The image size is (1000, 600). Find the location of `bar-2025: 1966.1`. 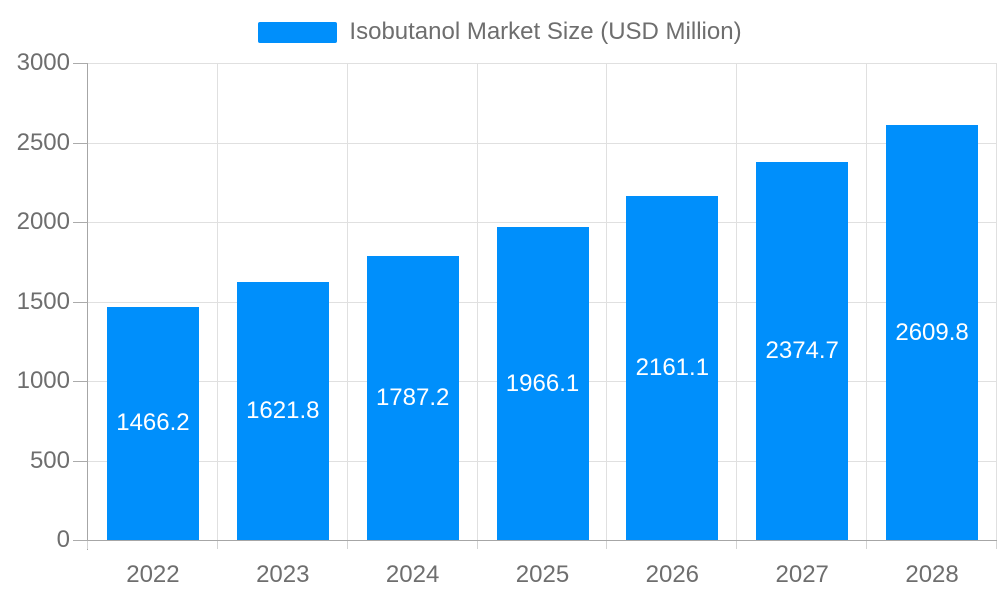

bar-2025: 1966.1 is located at coordinates (542, 383).